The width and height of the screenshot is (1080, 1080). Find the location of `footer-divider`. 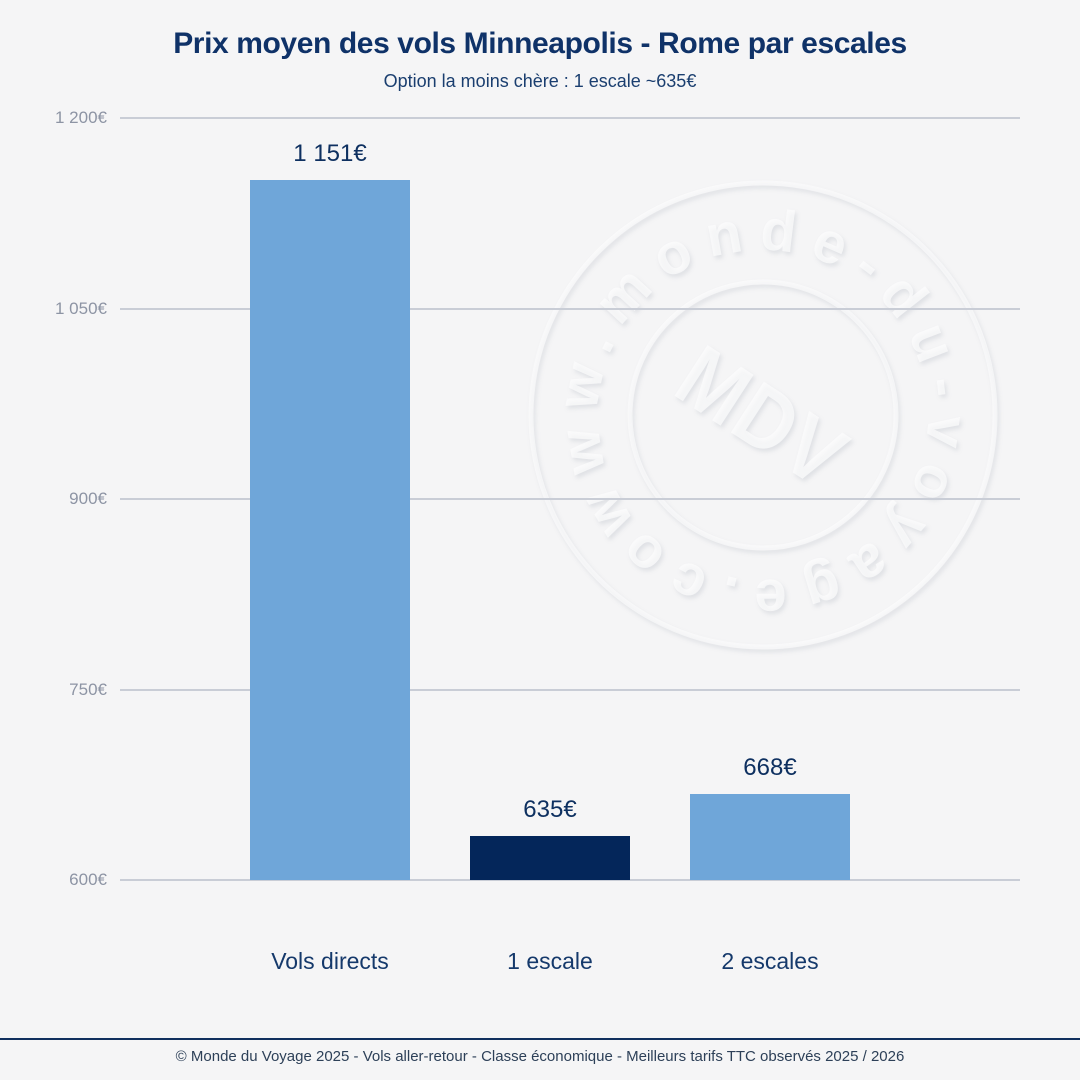

footer-divider is located at coordinates (540, 1039).